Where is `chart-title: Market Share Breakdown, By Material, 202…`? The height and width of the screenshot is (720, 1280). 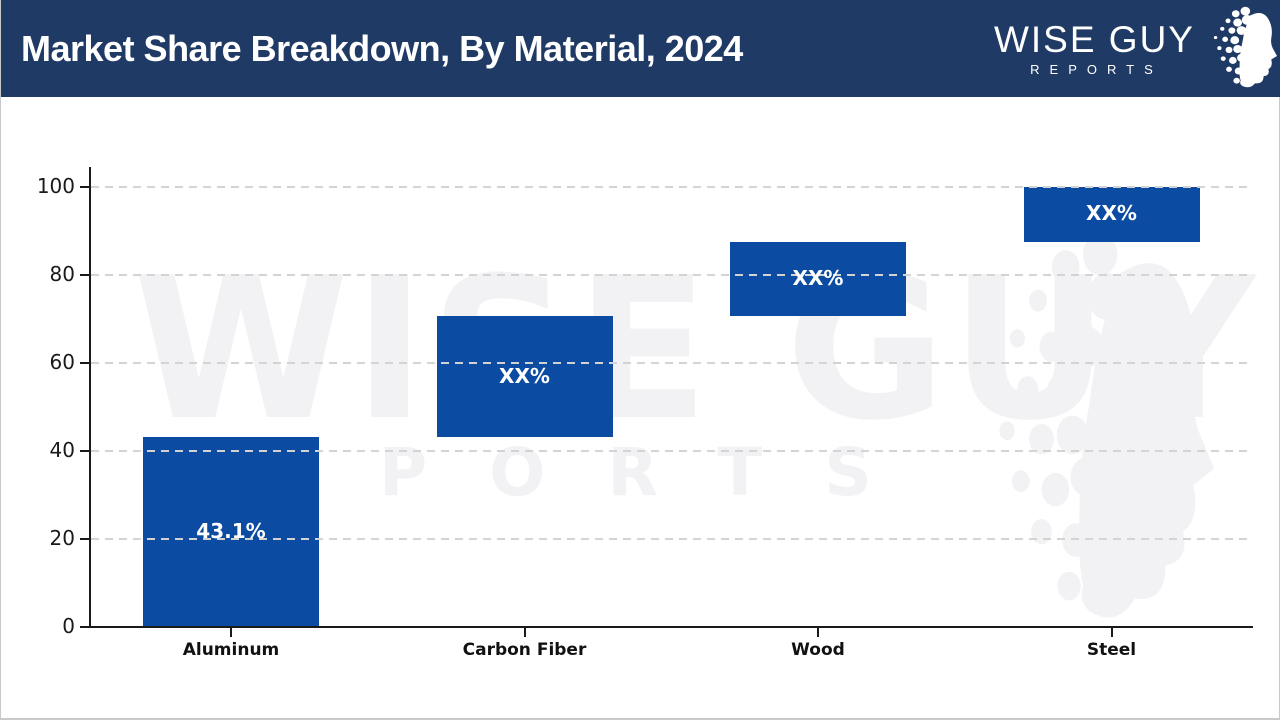 chart-title: Market Share Breakdown, By Material, 202… is located at coordinates (382, 48).